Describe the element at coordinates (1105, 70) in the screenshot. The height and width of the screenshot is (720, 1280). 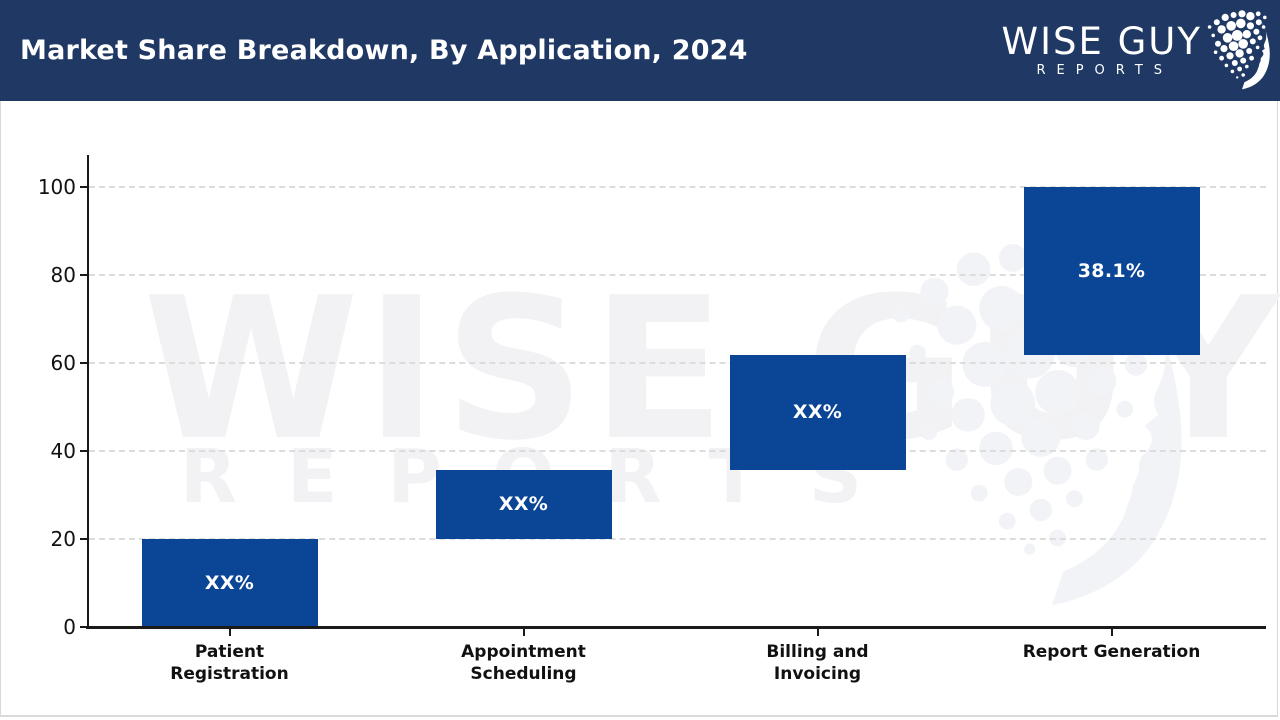
I see `brand-subtitle: REPORTS` at that location.